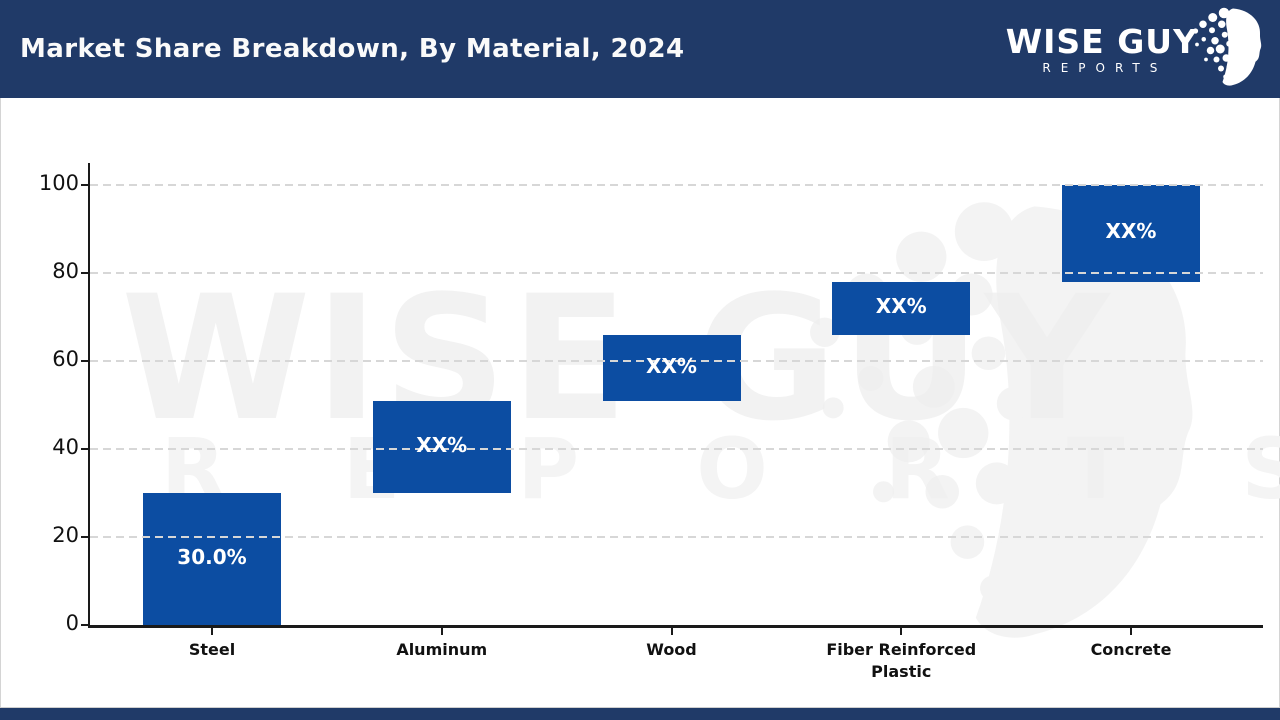 This screenshot has height=720, width=1280. I want to click on y-axis-tick-label: 80, so click(65, 271).